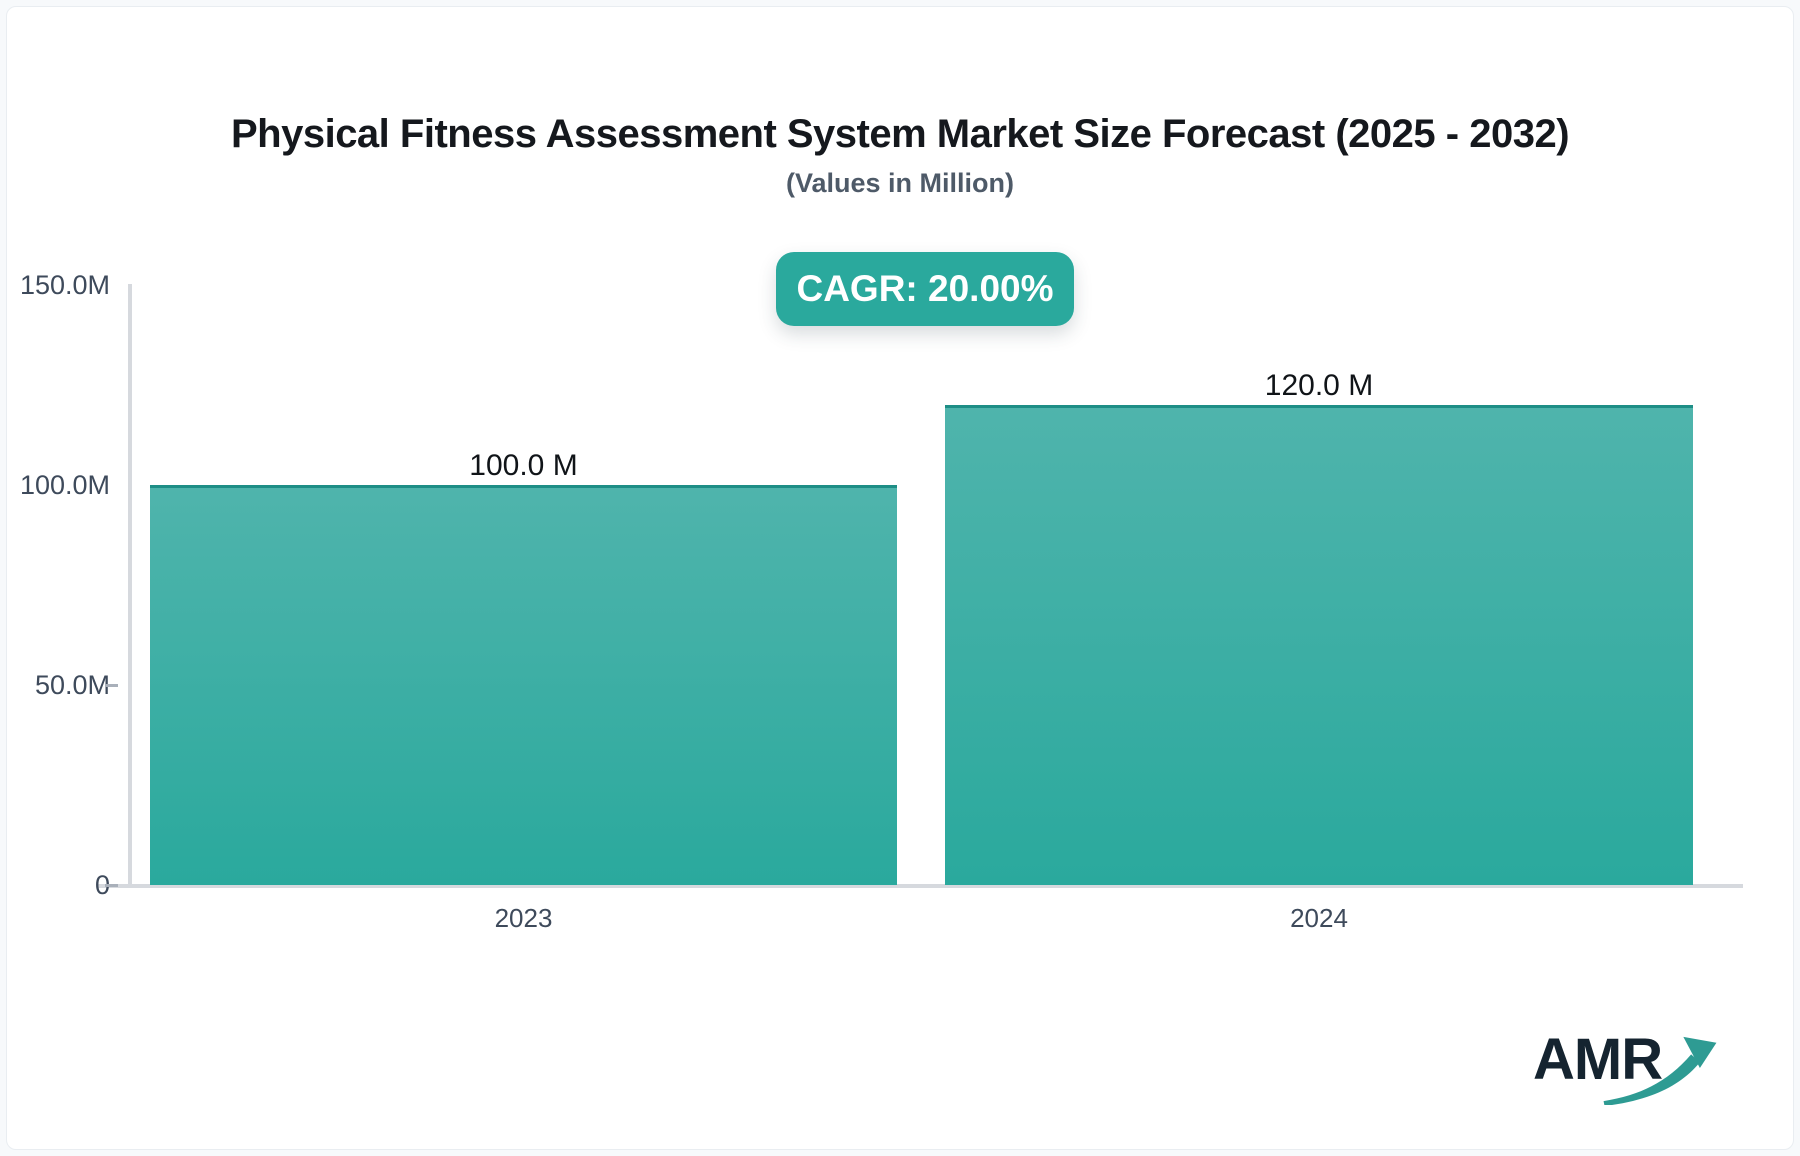  I want to click on y-tick-label: 50.0M, so click(72, 685).